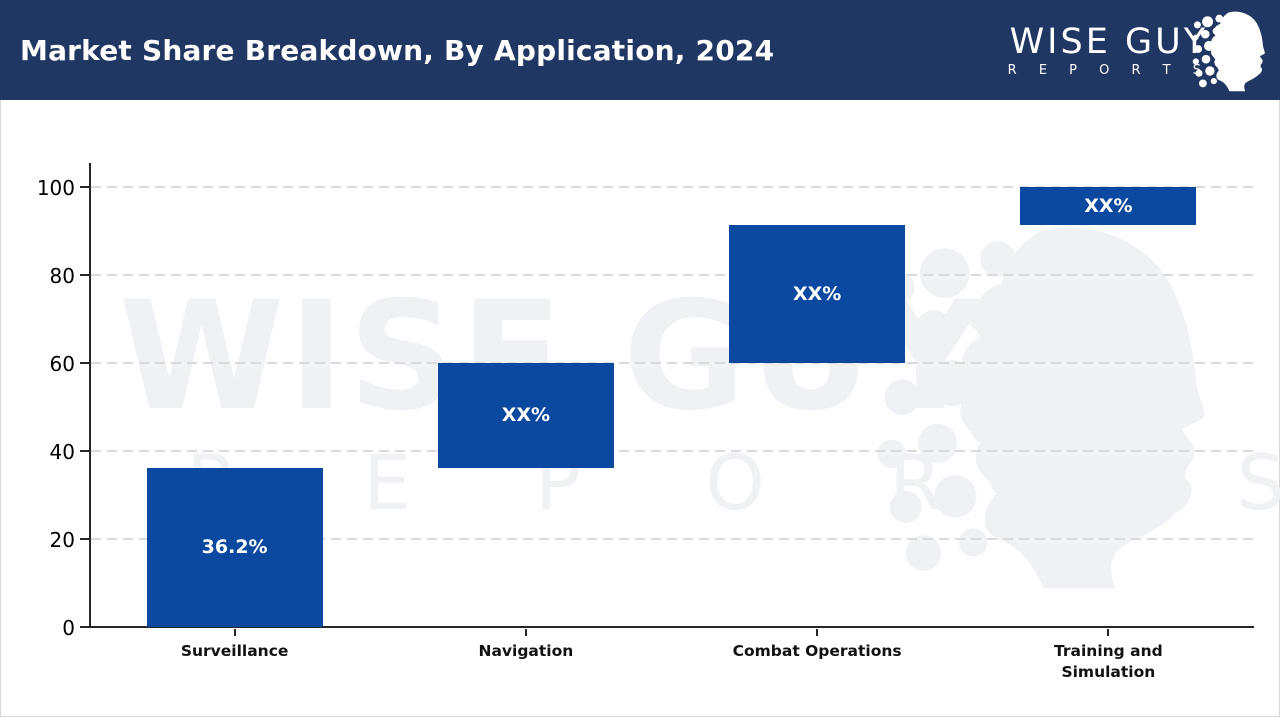 This screenshot has width=1280, height=720. Describe the element at coordinates (1109, 42) in the screenshot. I see `logo-wordmark: WISE GUY` at that location.